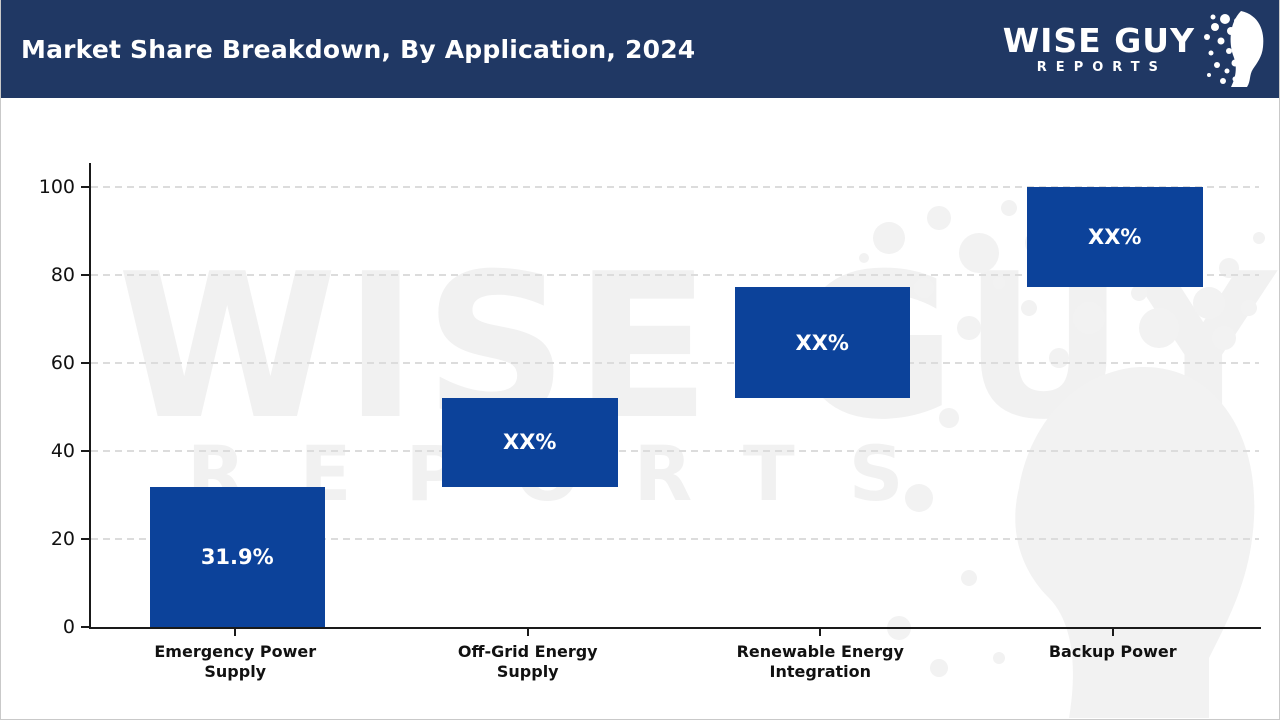  I want to click on y-tick-label: 20, so click(62, 538).